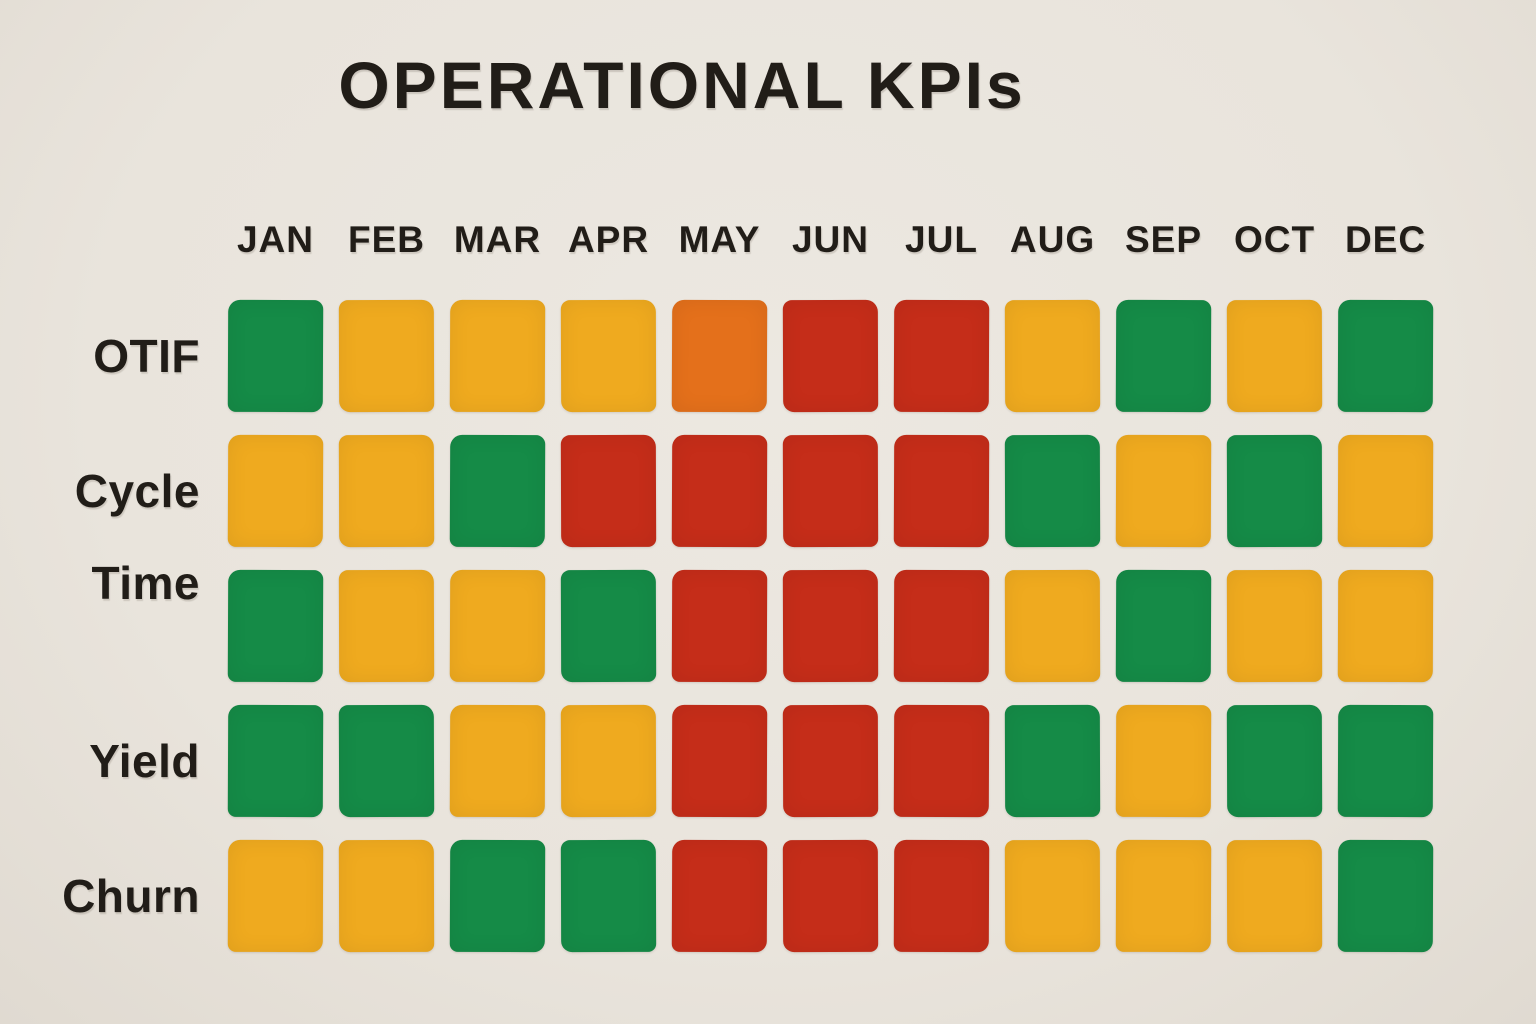  I want to click on status-cell-cycle-oct, so click(1274, 491).